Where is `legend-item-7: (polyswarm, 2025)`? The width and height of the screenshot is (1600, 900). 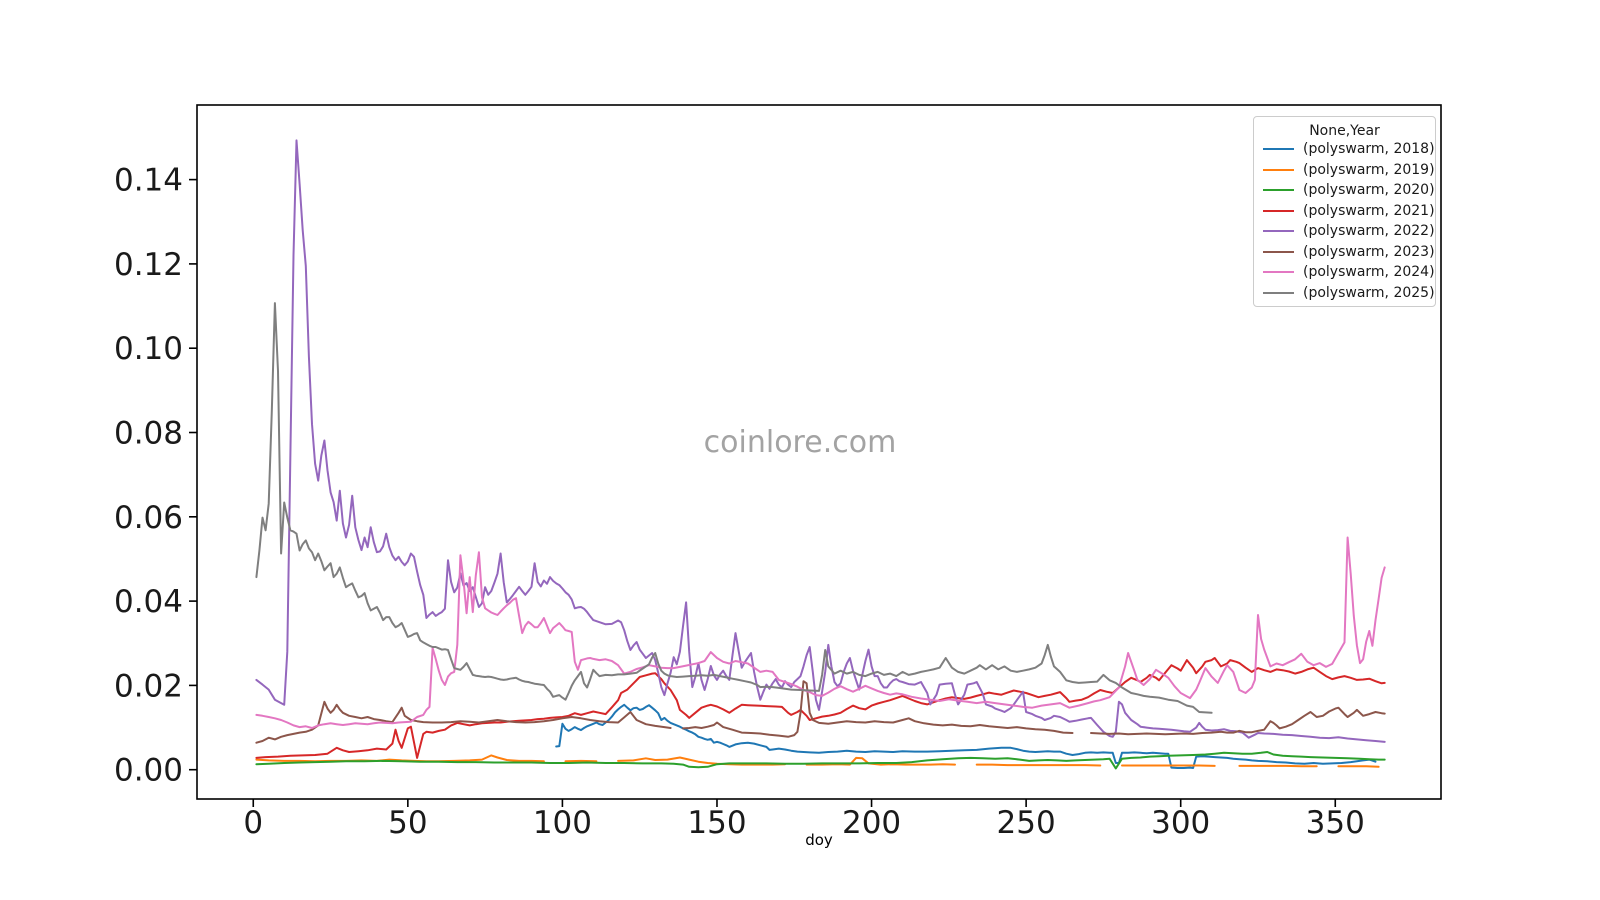
legend-item-7: (polyswarm, 2025) is located at coordinates (1344, 293).